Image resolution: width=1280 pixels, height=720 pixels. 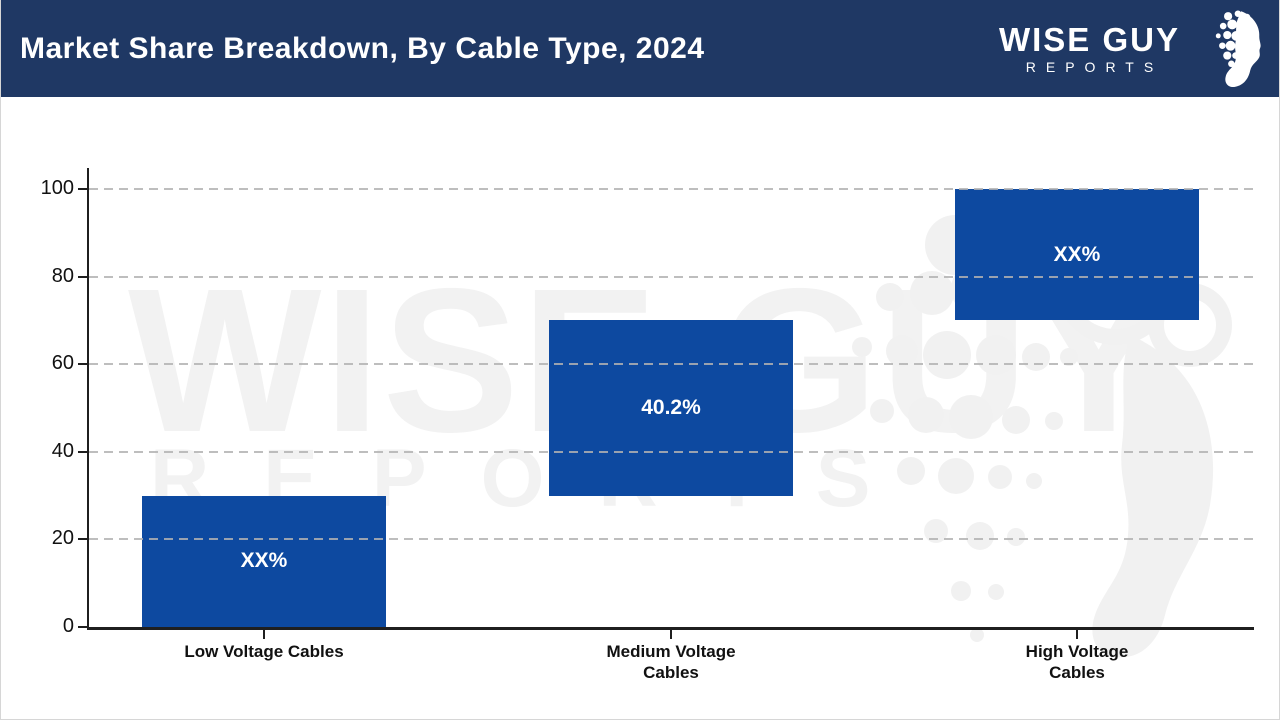 I want to click on wise-guy-logo: WISE GUY REPORTS, so click(x=1132, y=49).